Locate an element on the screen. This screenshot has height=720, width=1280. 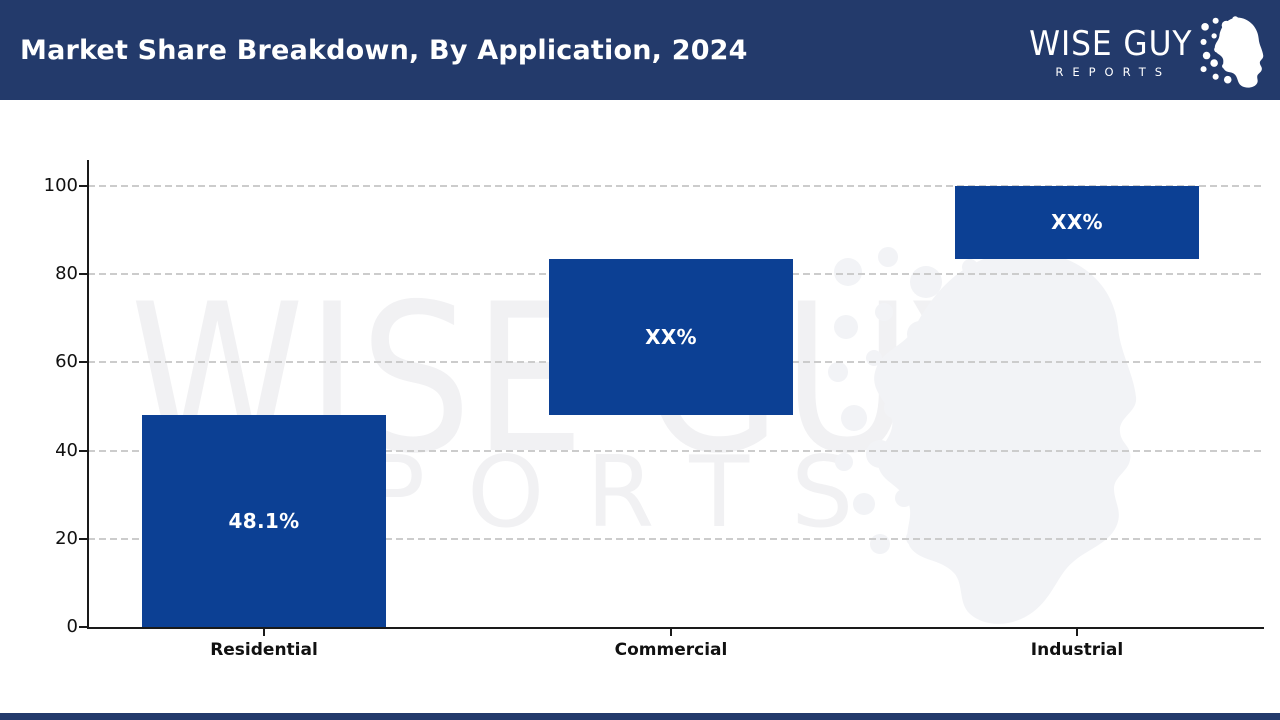
x-axis-category-label: Commercial is located at coordinates (671, 650).